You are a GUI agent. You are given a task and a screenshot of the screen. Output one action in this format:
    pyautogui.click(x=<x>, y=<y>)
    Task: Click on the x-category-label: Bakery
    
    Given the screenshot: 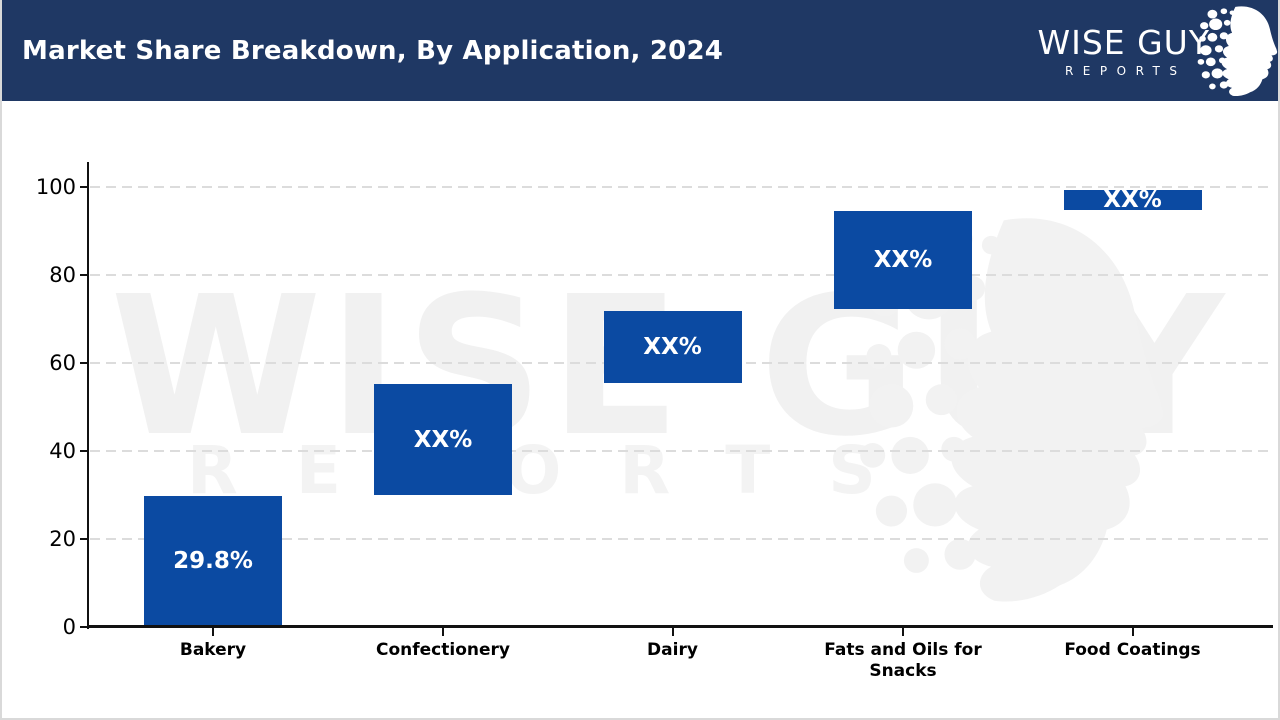 What is the action you would take?
    pyautogui.click(x=213, y=650)
    